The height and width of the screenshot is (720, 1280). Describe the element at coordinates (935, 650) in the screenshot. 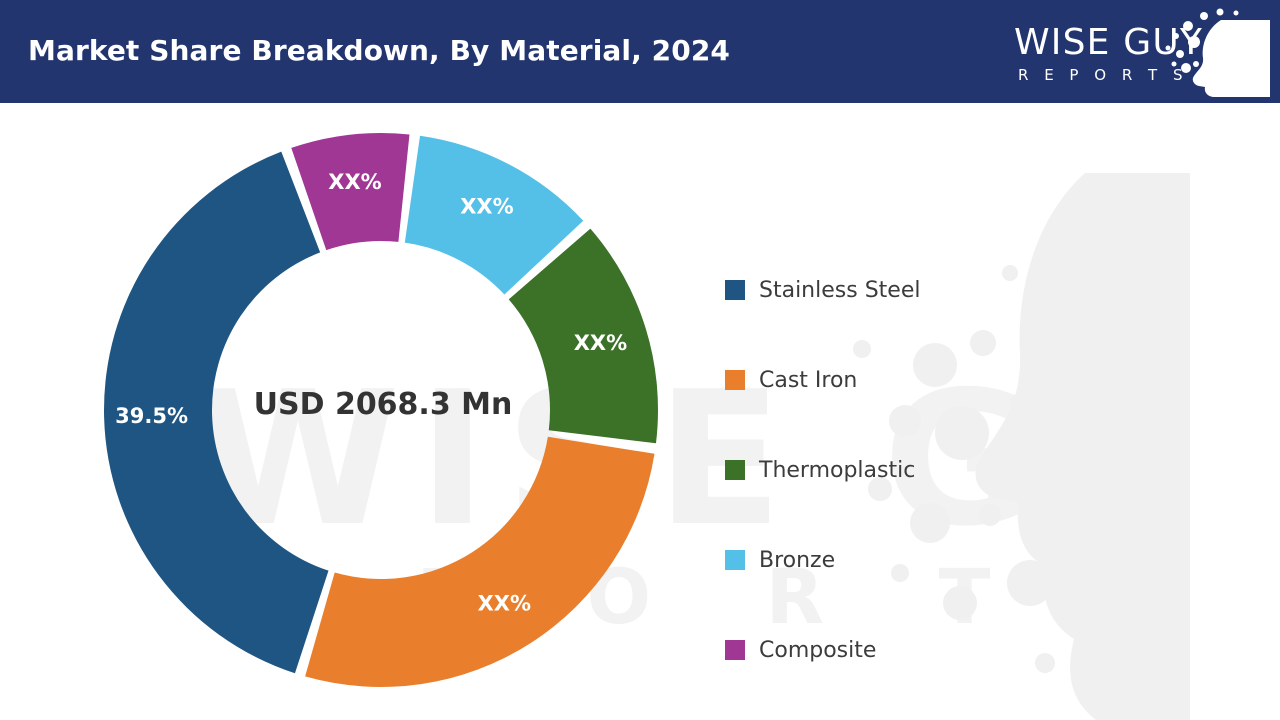

I see `legend-item-composite: Composite` at that location.